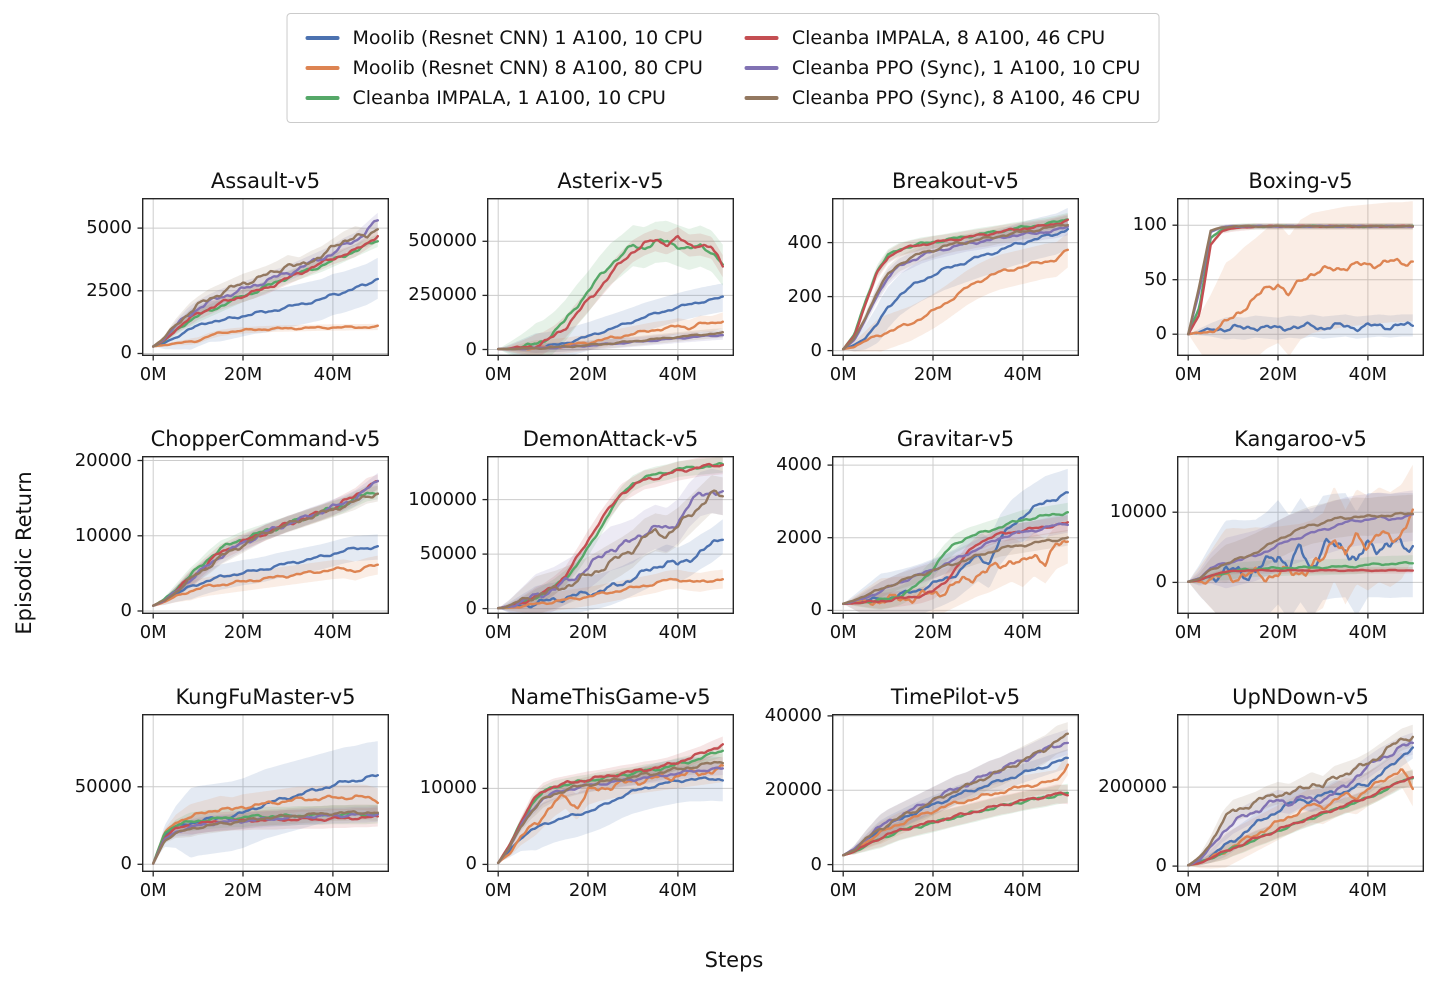  Describe the element at coordinates (953, 795) in the screenshot. I see `plot-canvas-timepilot-v5` at that location.